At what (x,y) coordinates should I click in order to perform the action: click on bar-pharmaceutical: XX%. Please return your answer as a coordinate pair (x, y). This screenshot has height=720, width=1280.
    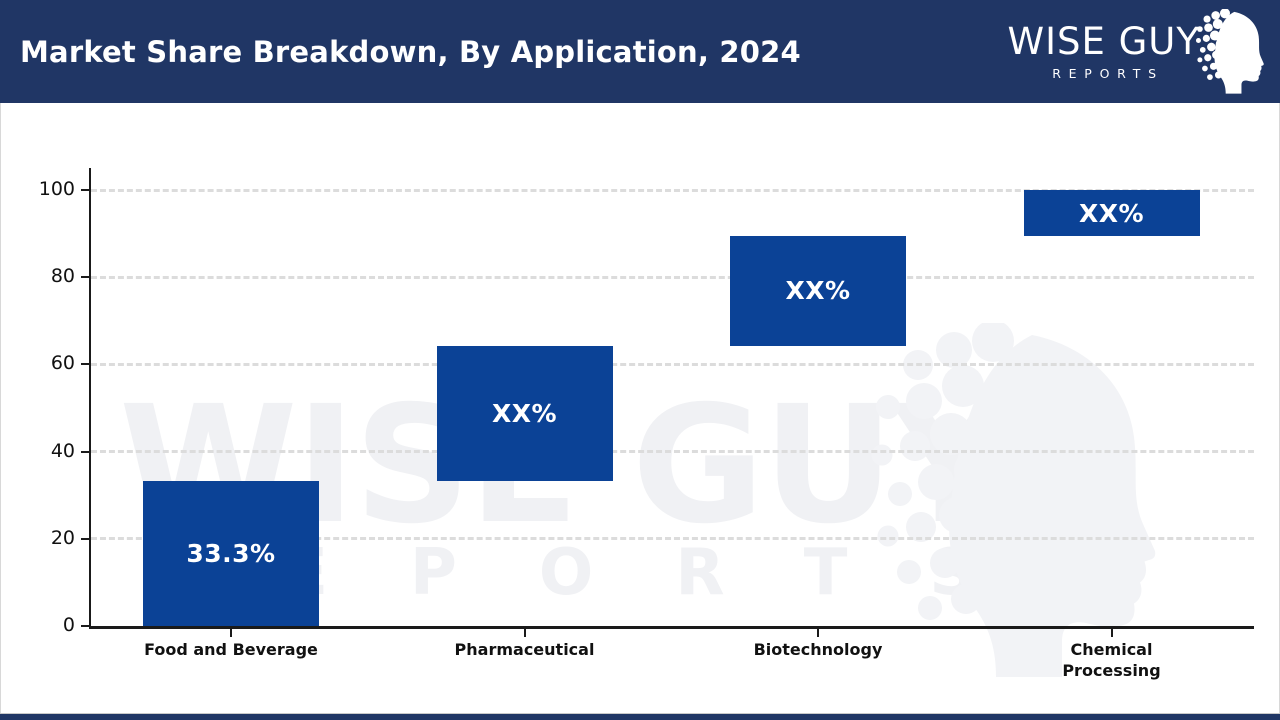
    Looking at the image, I should click on (524, 413).